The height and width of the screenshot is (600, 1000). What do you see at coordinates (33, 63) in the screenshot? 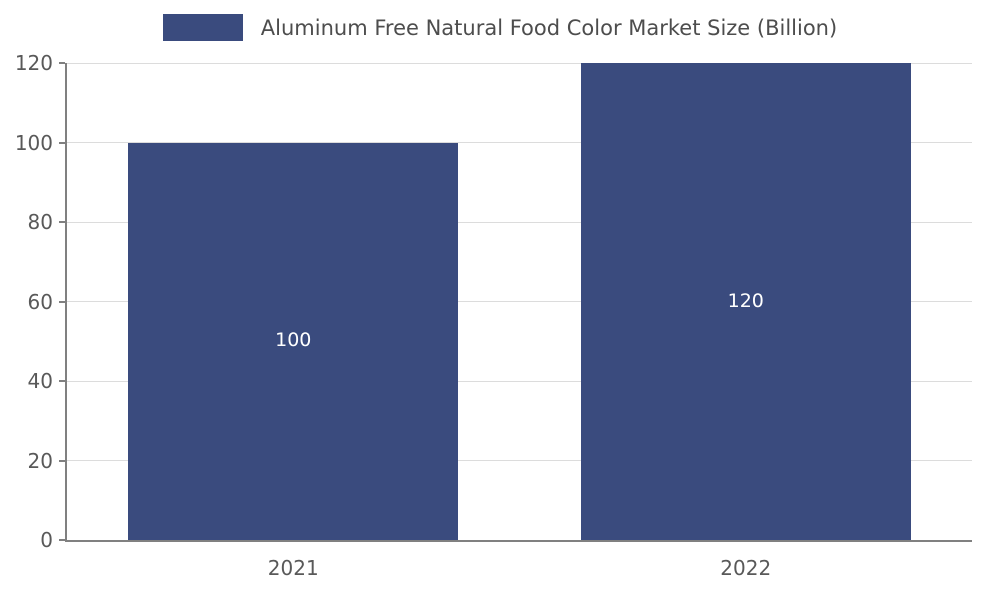
I see `y-tick-label: 120` at bounding box center [33, 63].